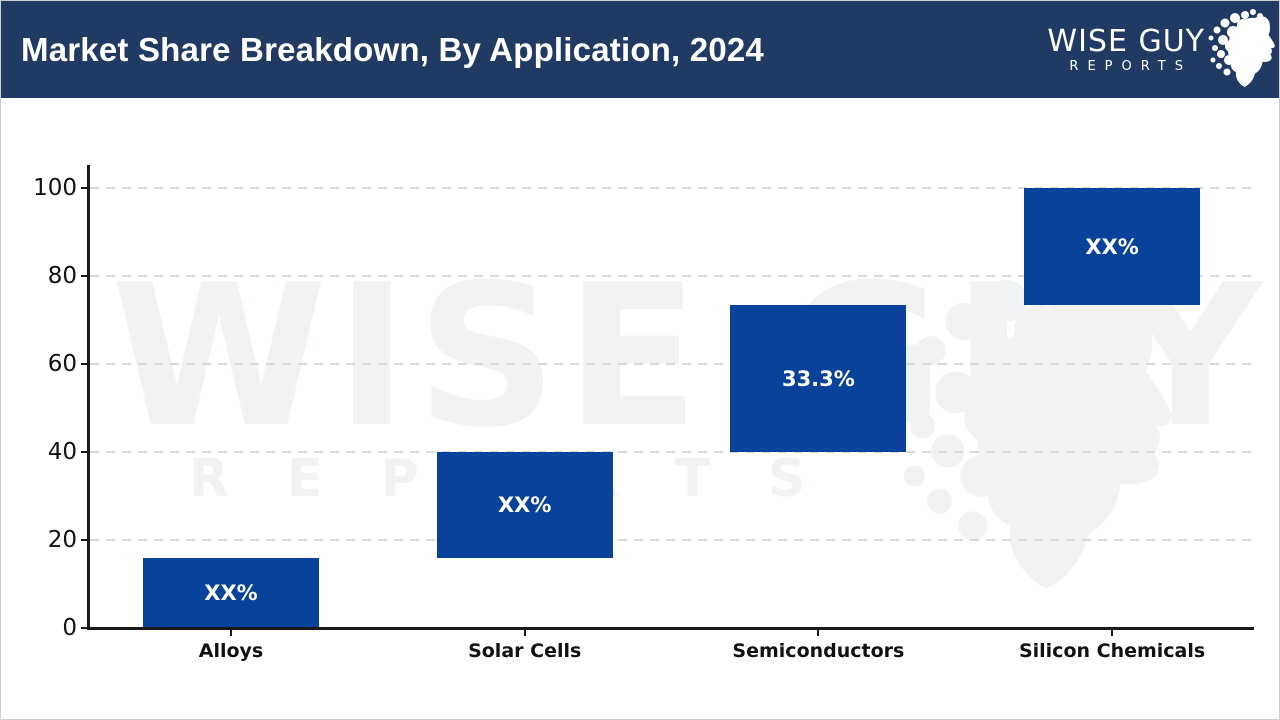 This screenshot has width=1280, height=720. Describe the element at coordinates (818, 651) in the screenshot. I see `x-category-label: Semiconductors` at that location.